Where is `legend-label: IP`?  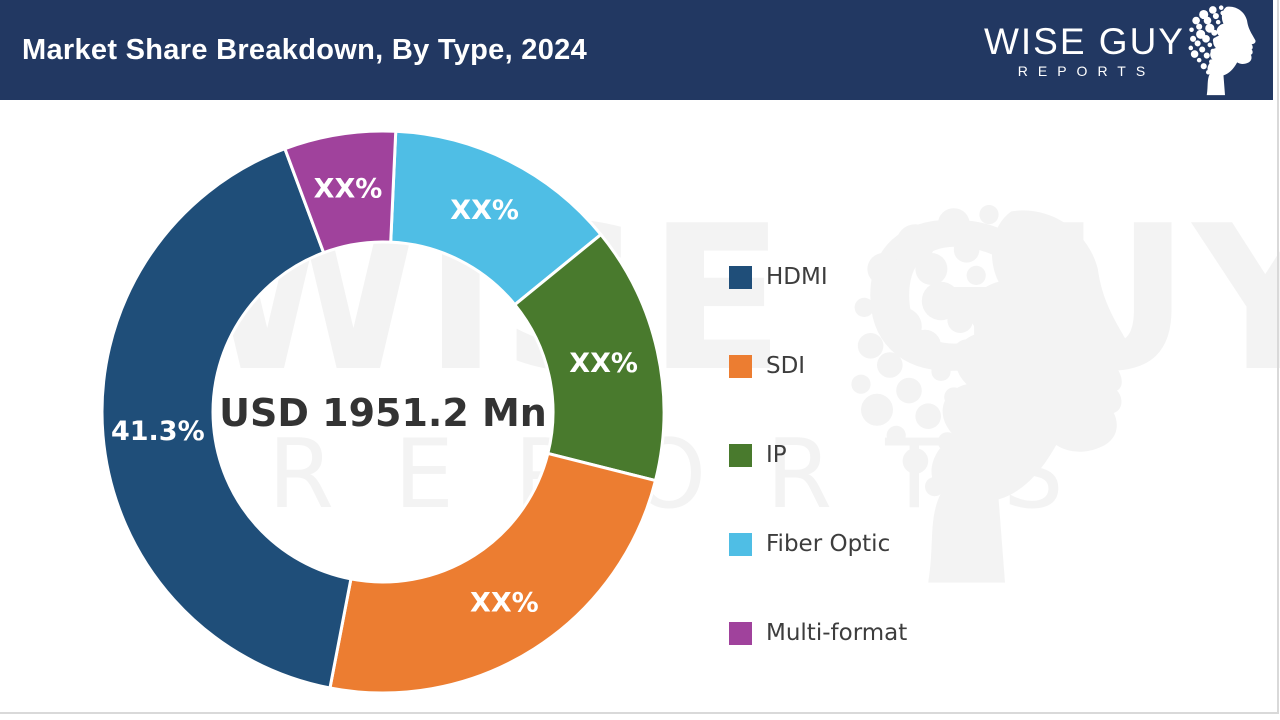 legend-label: IP is located at coordinates (776, 454).